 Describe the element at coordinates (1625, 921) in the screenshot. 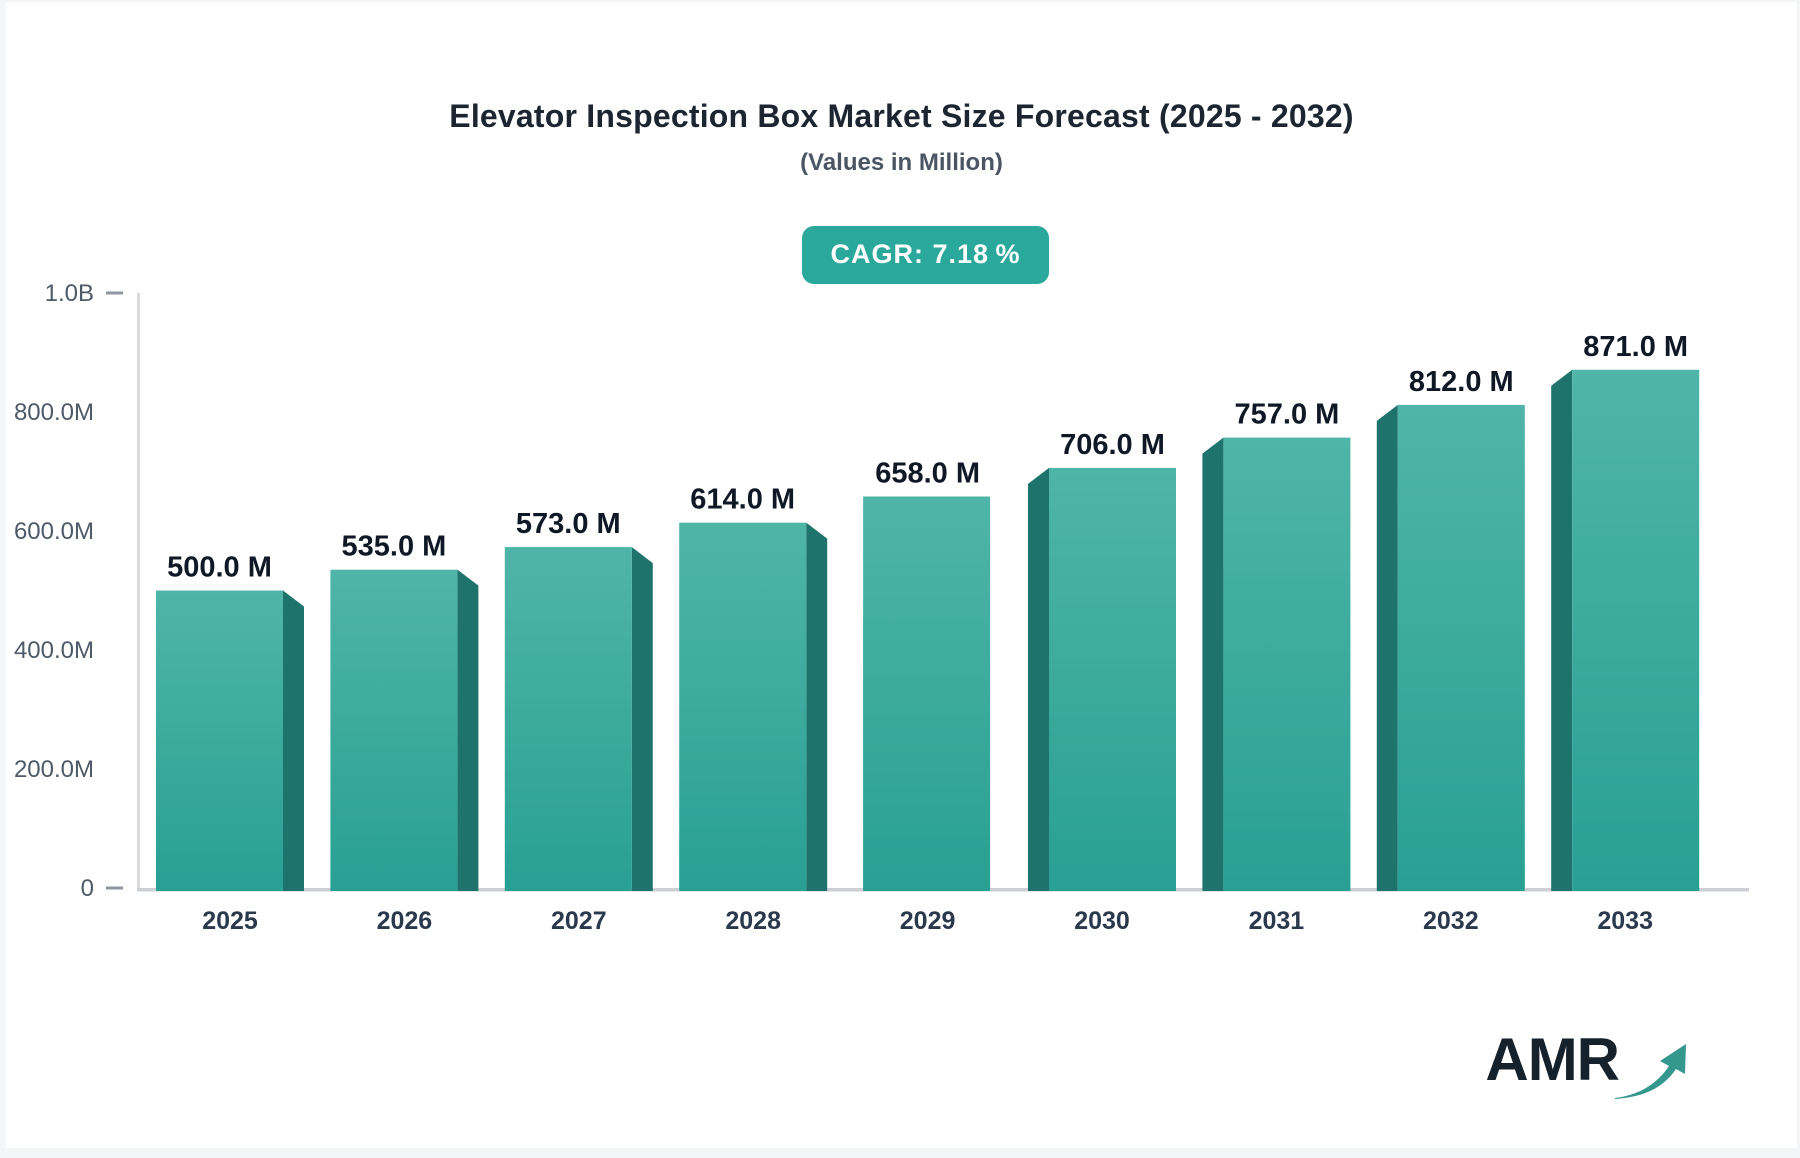

I see `x-axis-label: 2033` at that location.